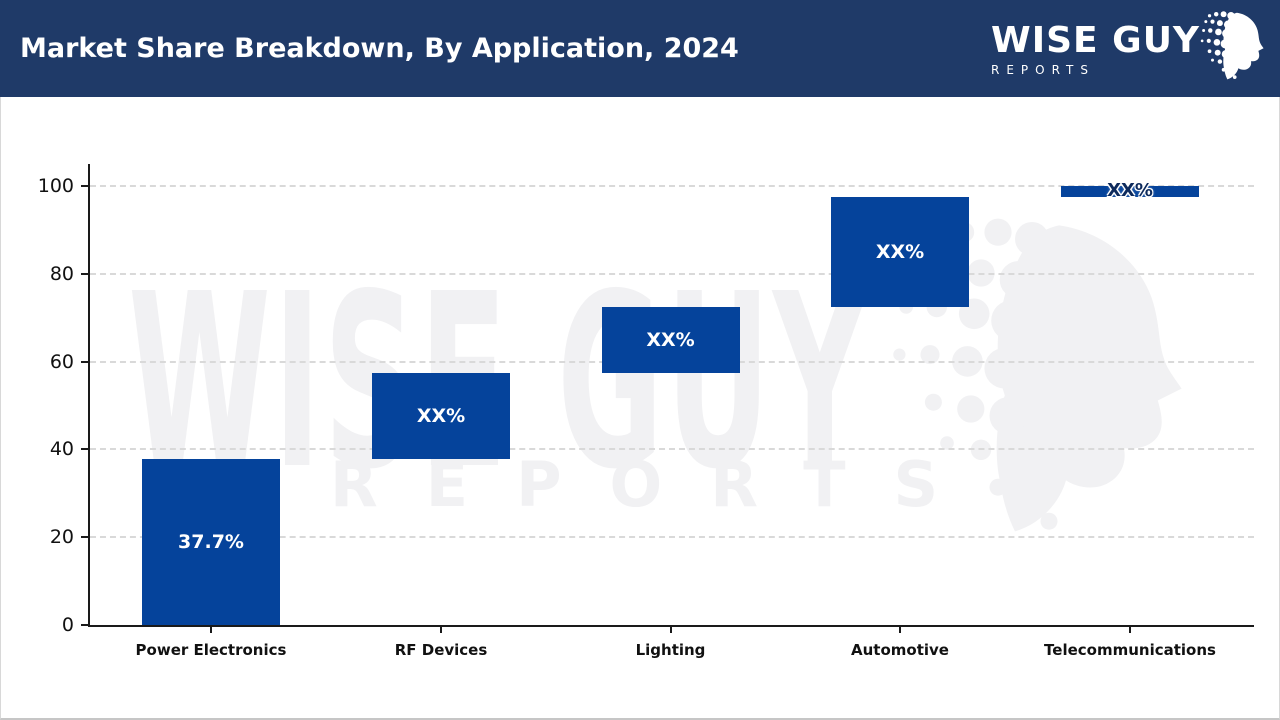 The image size is (1280, 720). Describe the element at coordinates (900, 650) in the screenshot. I see `x-axis-category-label: Automotive` at that location.